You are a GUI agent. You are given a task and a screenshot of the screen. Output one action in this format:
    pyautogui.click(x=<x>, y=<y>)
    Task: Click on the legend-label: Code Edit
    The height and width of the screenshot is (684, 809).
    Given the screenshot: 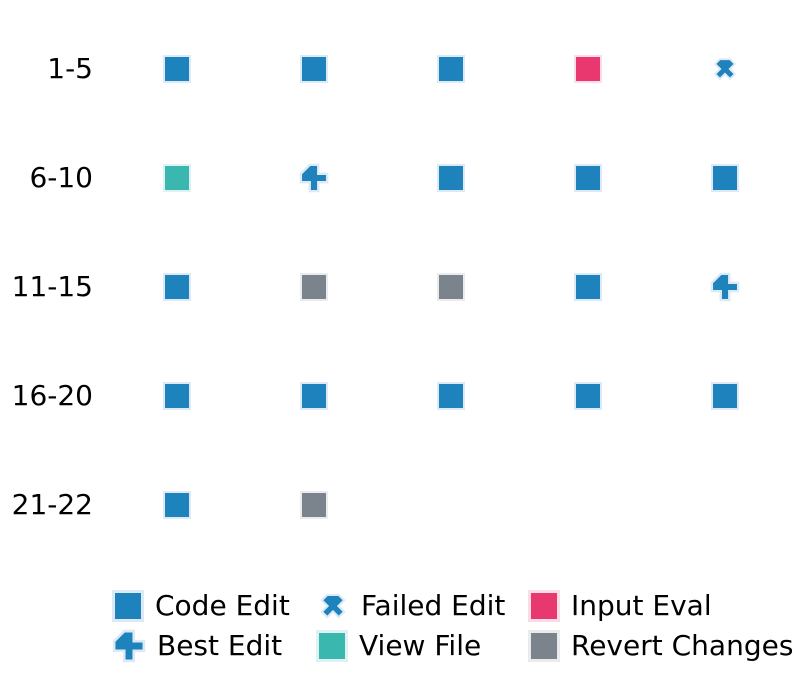 What is the action you would take?
    pyautogui.click(x=222, y=605)
    